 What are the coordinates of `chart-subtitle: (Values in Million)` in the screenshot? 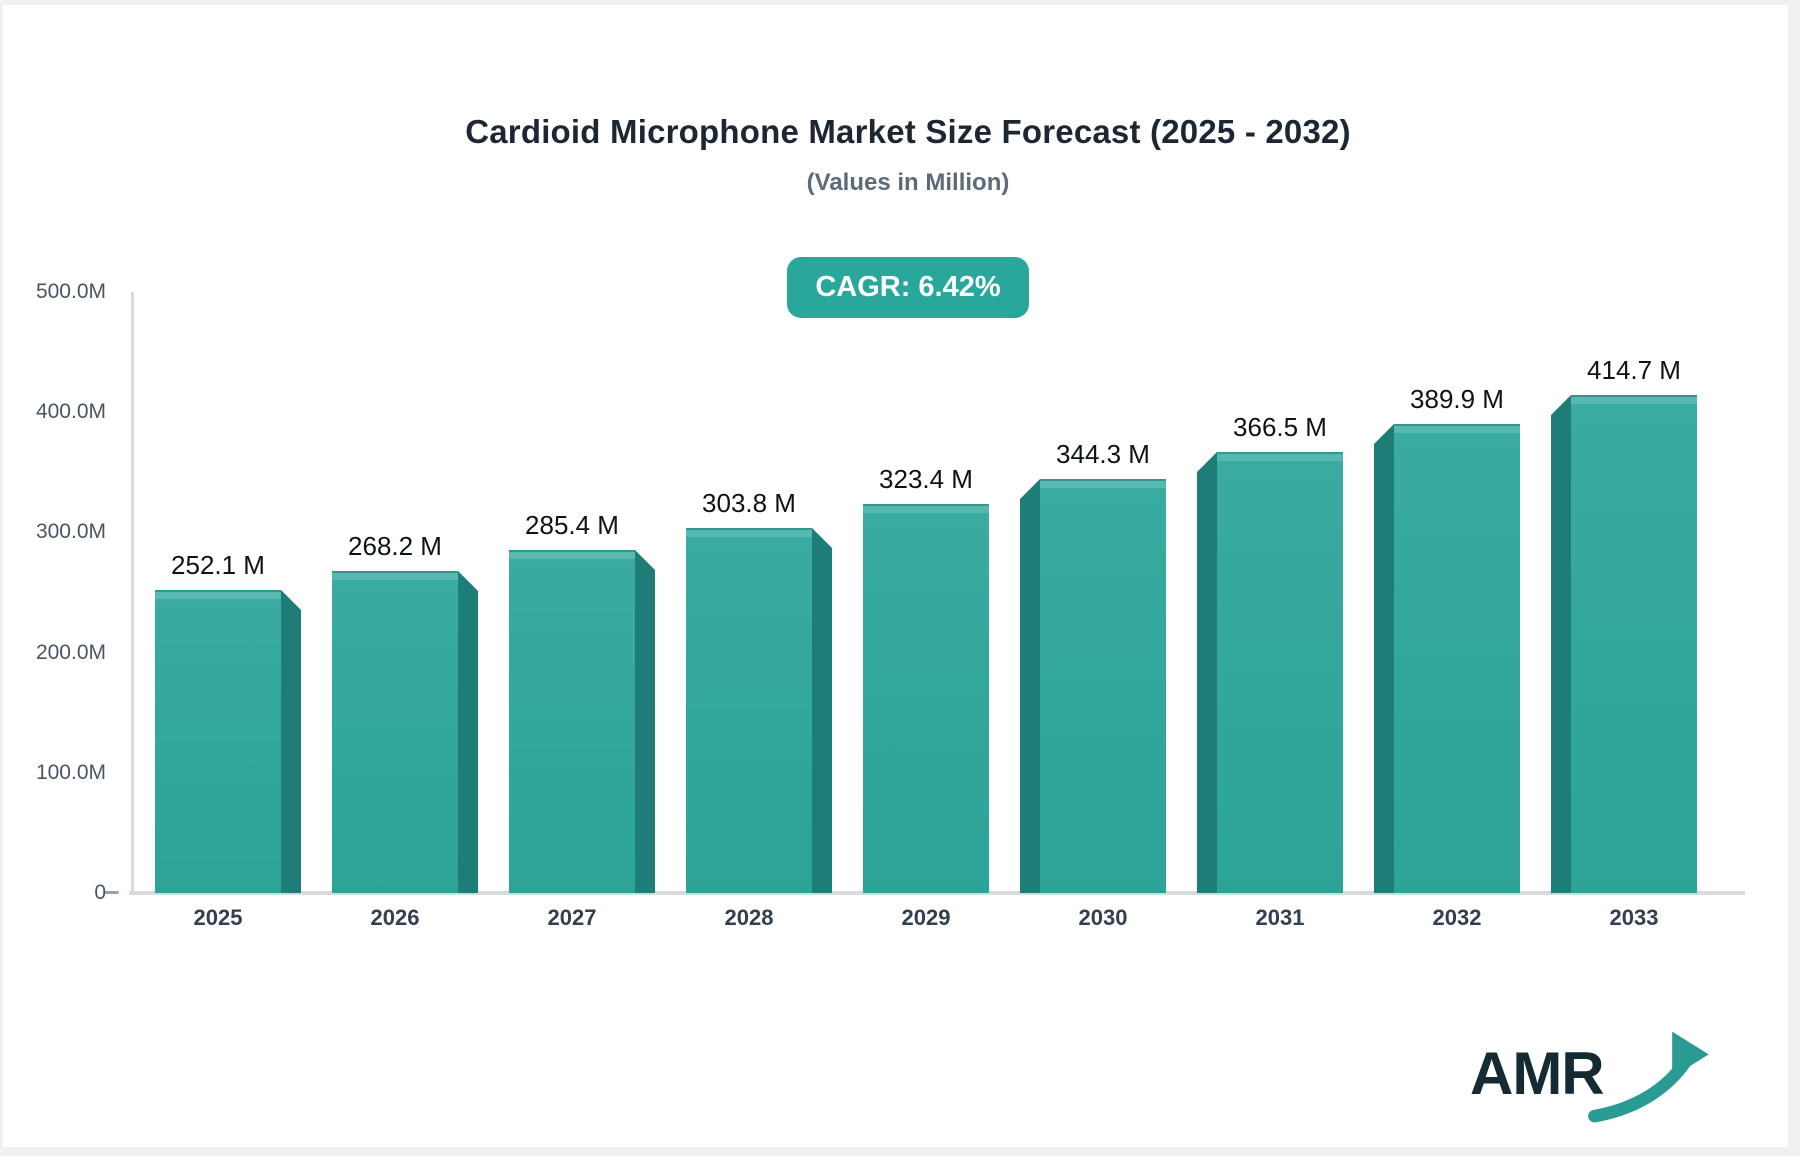 It's located at (908, 182).